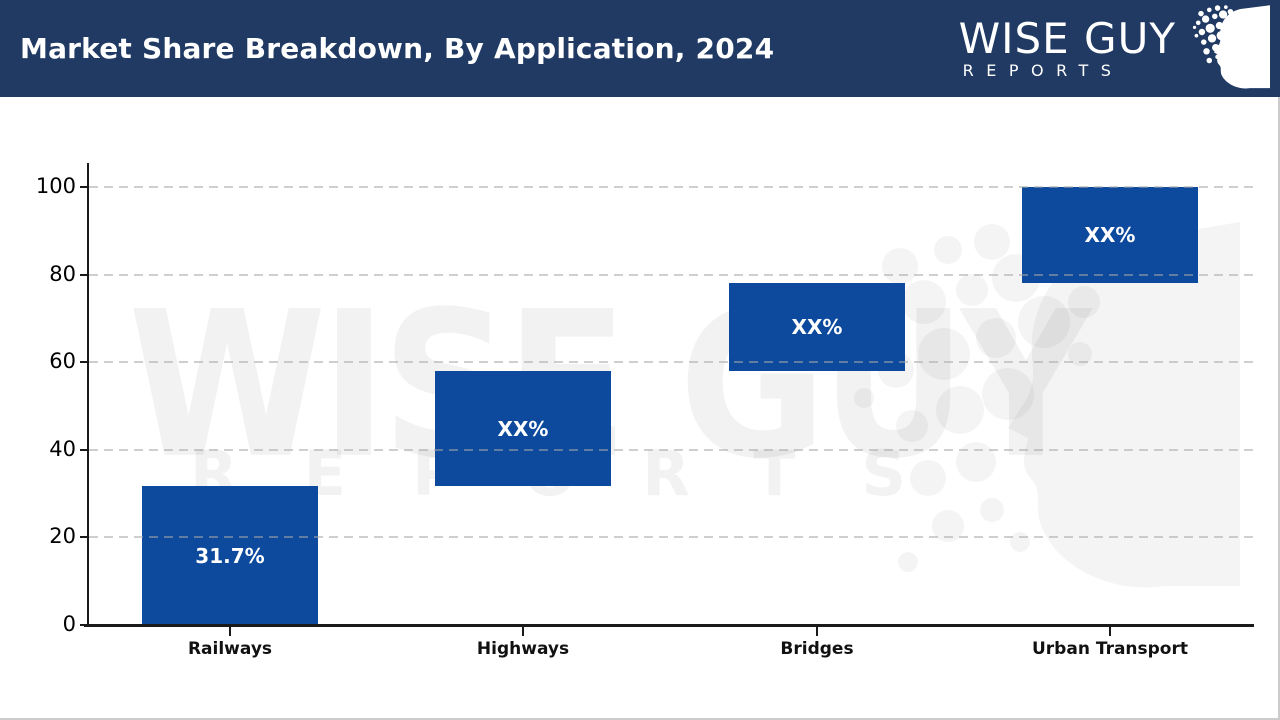 The image size is (1280, 720). I want to click on bar-urban-transport: XX%, so click(1110, 235).